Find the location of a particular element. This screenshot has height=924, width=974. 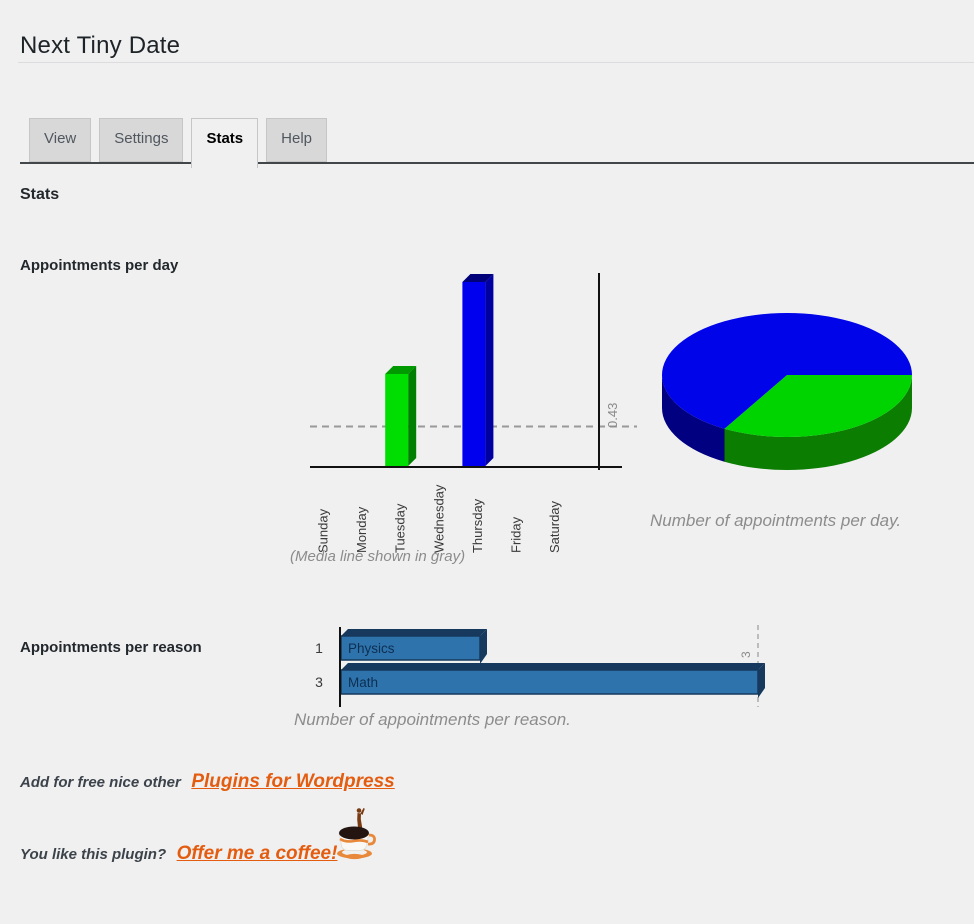

bar-label-Physics: Physics is located at coordinates (371, 648).